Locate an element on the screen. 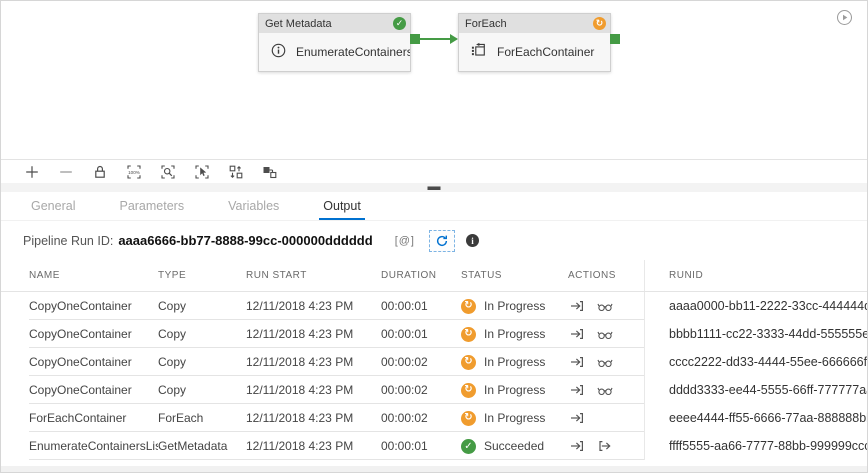 The width and height of the screenshot is (868, 473). zoom-in-icon is located at coordinates (31, 171).